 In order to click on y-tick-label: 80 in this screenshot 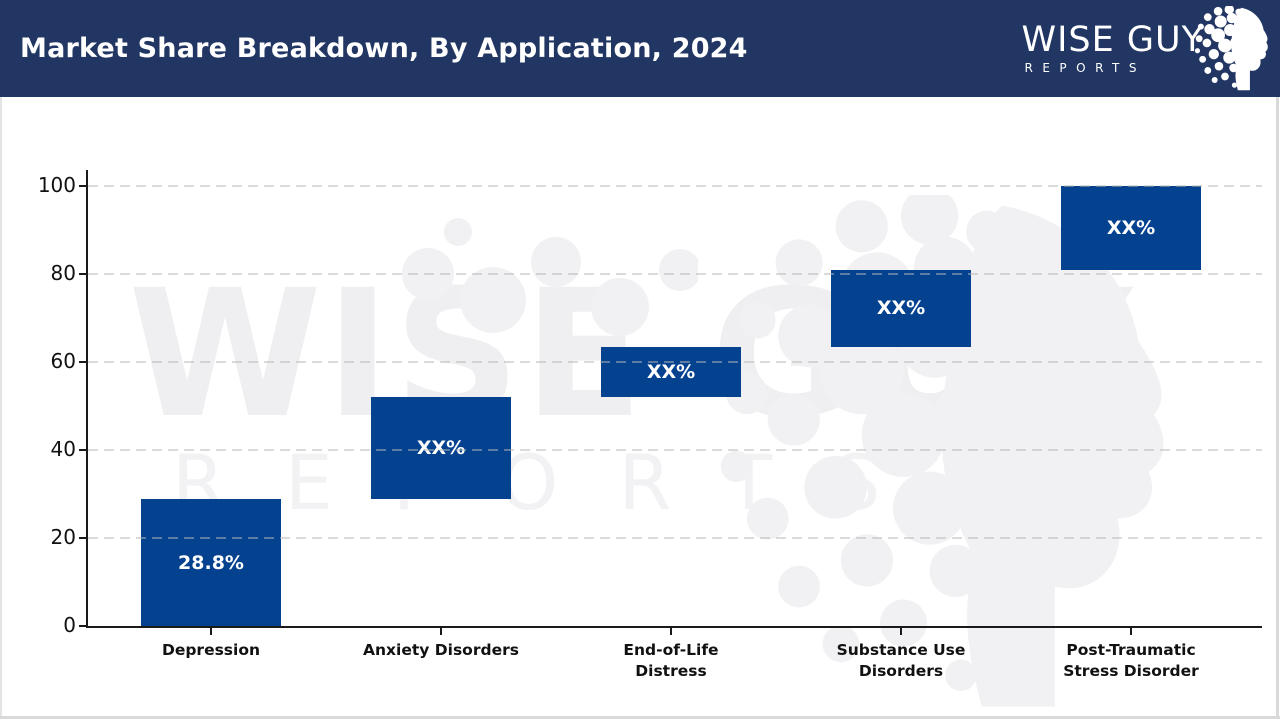, I will do `click(63, 273)`.